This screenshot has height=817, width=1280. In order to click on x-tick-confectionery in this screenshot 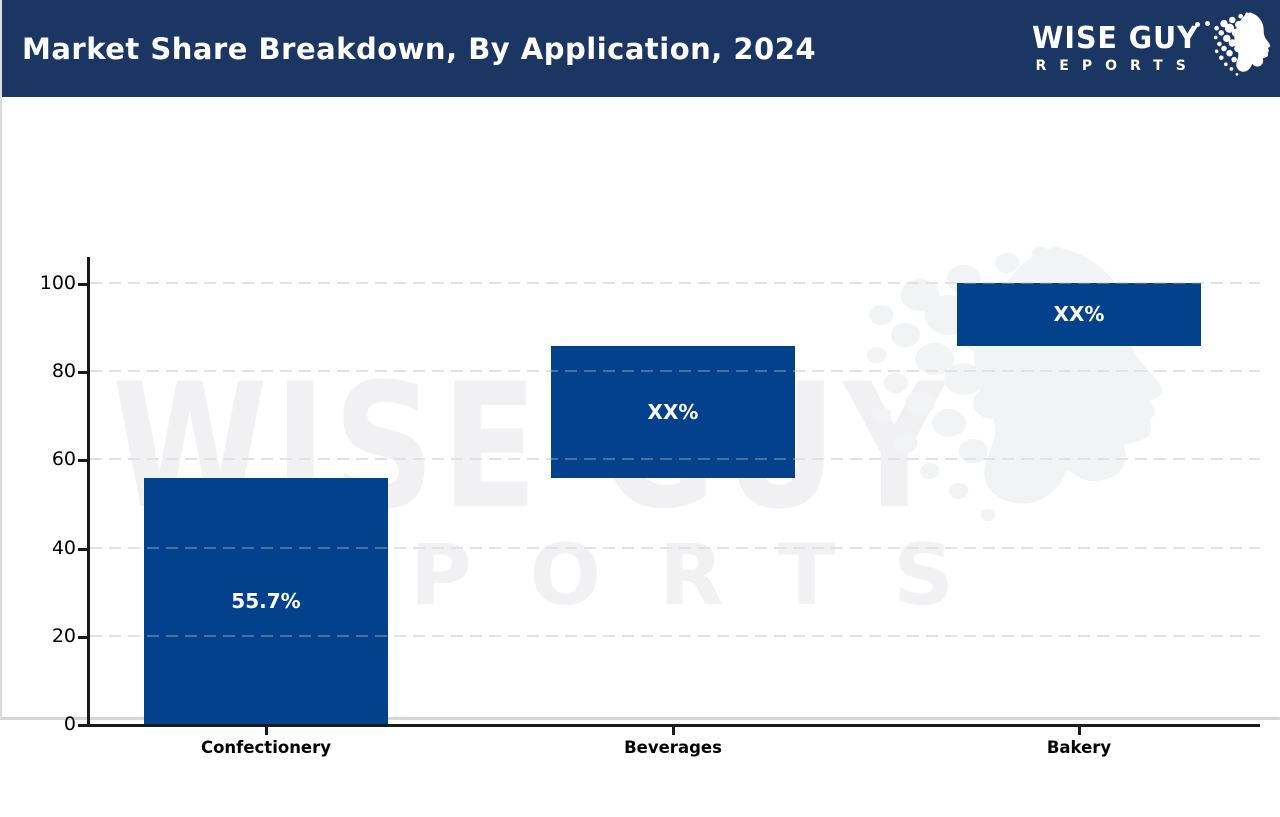, I will do `click(266, 731)`.